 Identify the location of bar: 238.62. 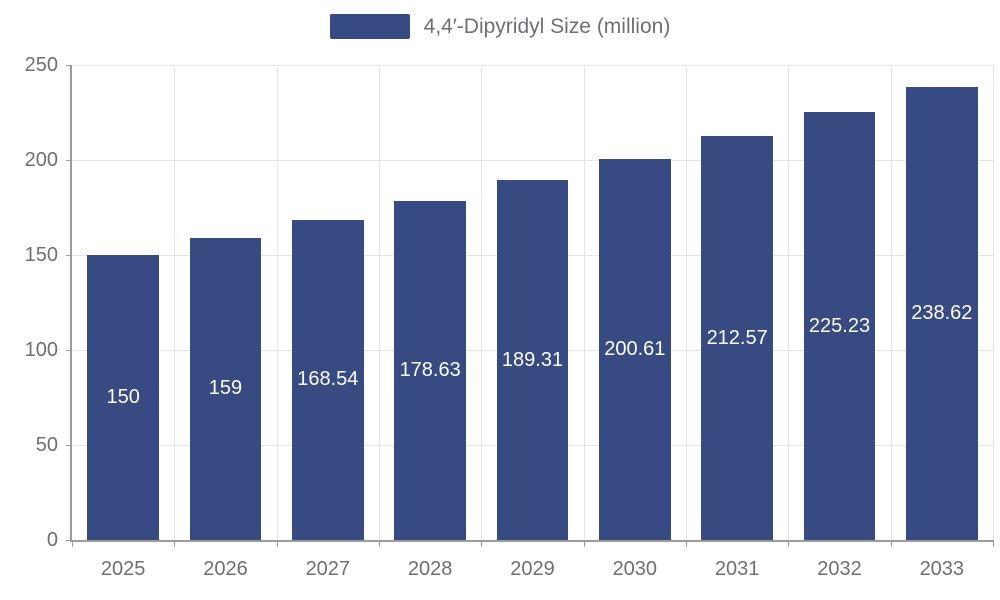
(942, 313).